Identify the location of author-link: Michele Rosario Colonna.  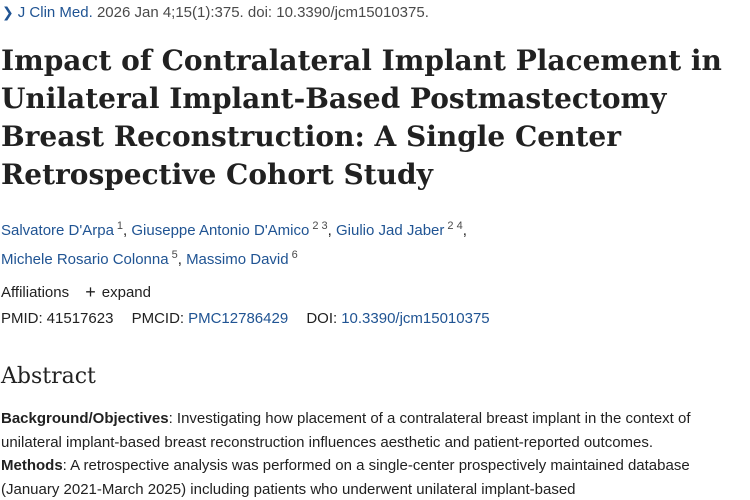
(85, 259).